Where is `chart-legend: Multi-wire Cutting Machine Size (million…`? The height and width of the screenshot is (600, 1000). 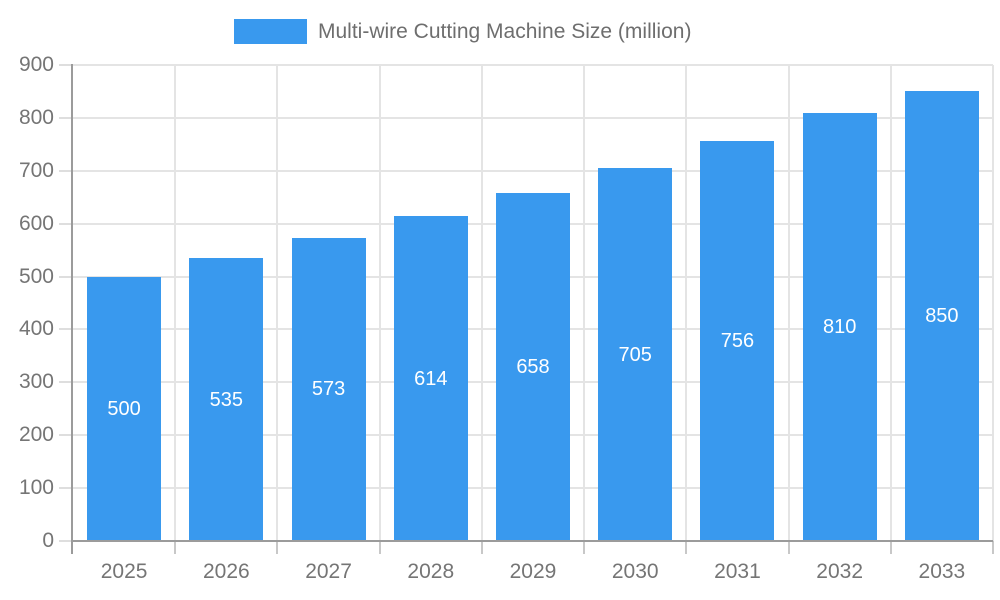 chart-legend: Multi-wire Cutting Machine Size (million… is located at coordinates (462, 31).